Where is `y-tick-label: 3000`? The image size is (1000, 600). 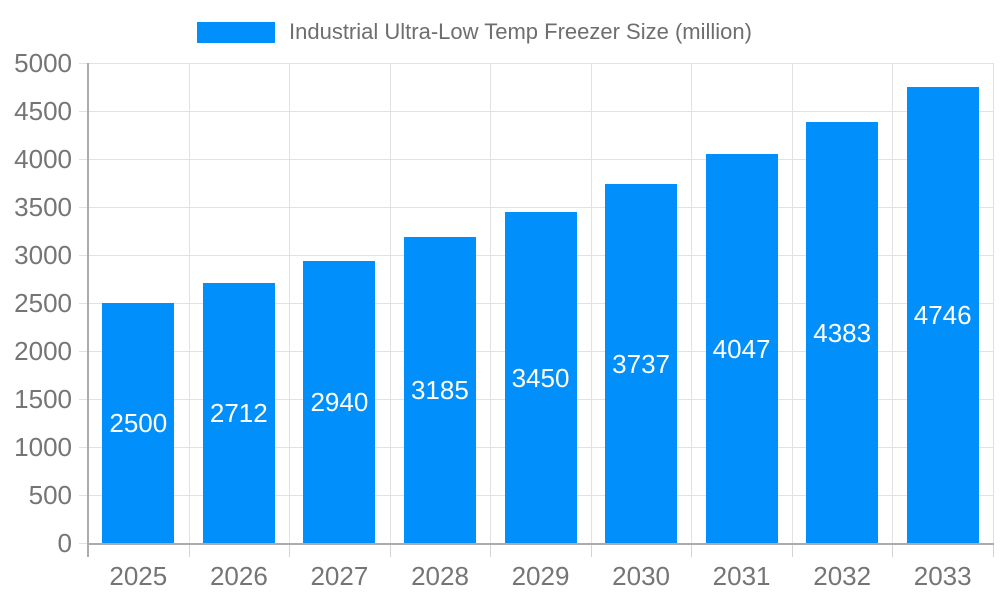 y-tick-label: 3000 is located at coordinates (43, 255).